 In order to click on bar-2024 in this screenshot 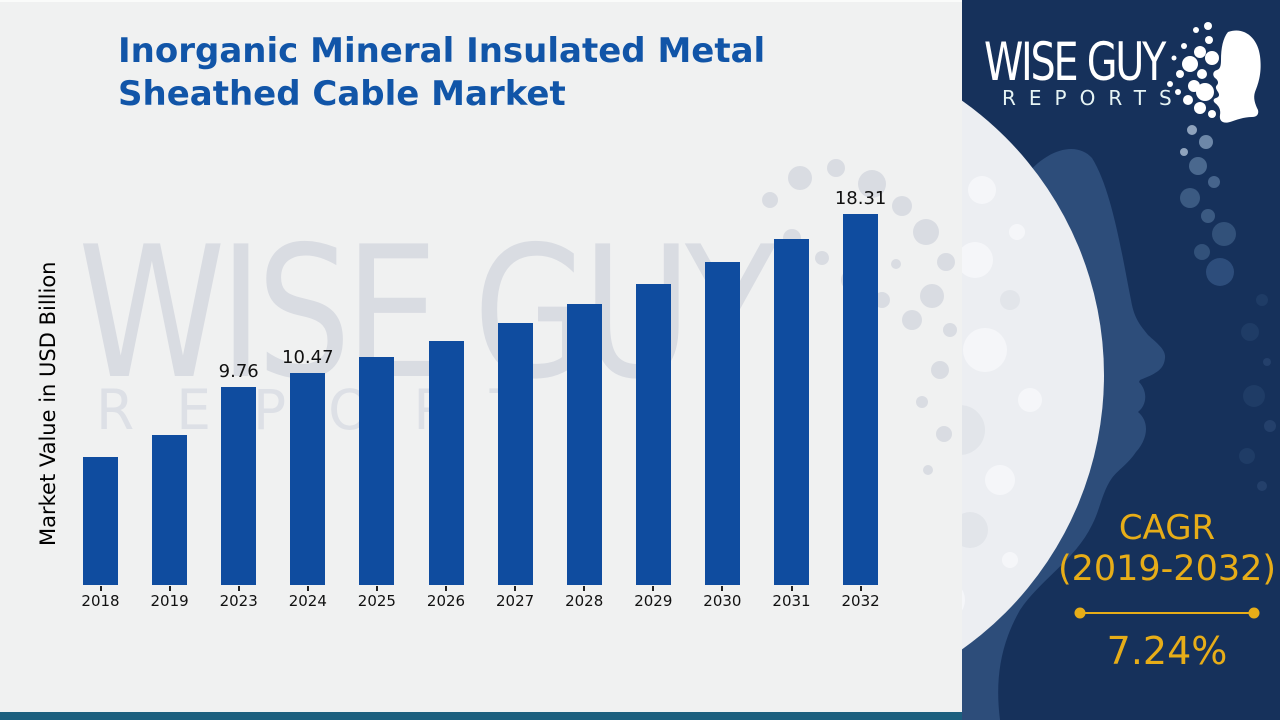, I will do `click(308, 479)`.